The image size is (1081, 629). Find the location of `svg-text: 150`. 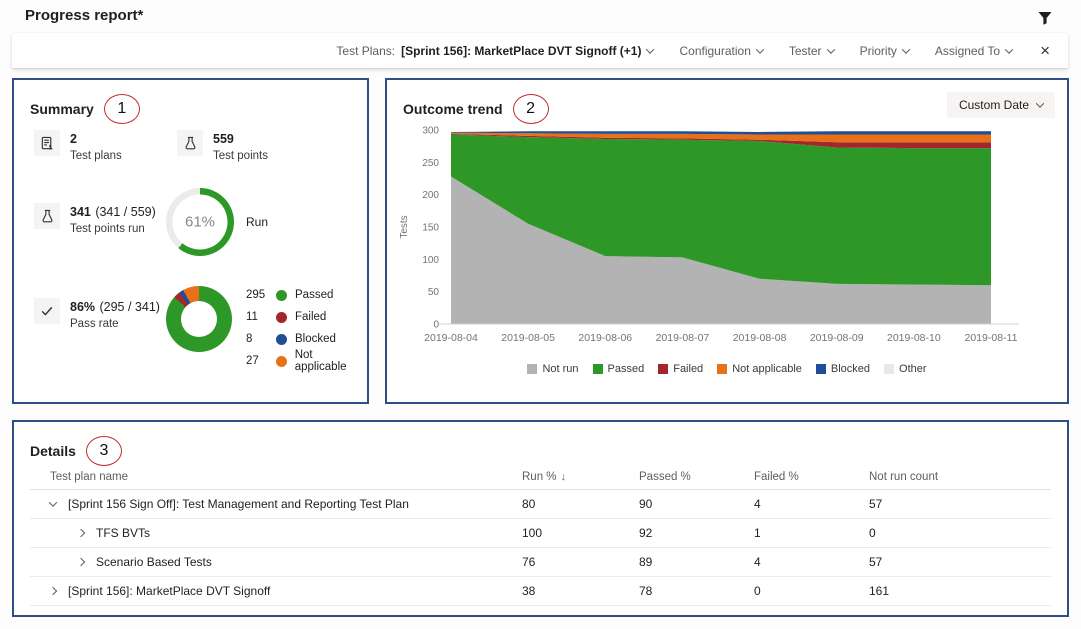

svg-text: 150 is located at coordinates (430, 228).